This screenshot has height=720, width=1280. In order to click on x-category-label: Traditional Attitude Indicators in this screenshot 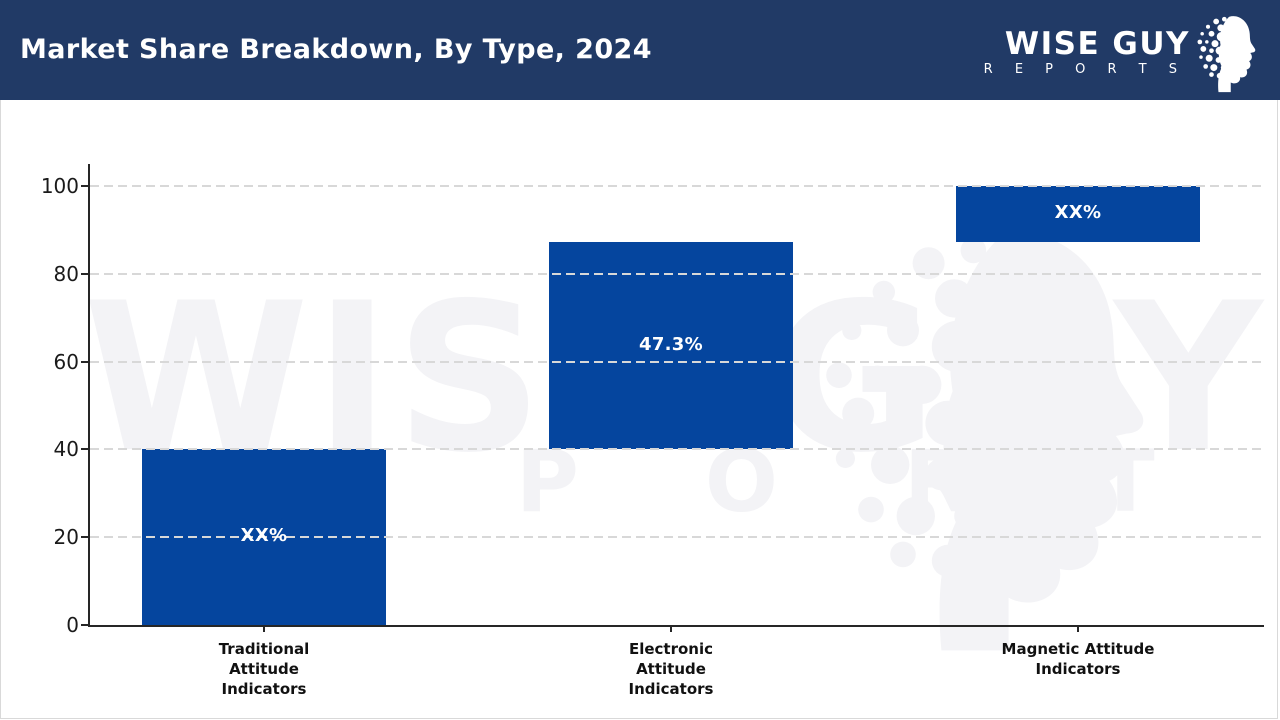, I will do `click(264, 669)`.